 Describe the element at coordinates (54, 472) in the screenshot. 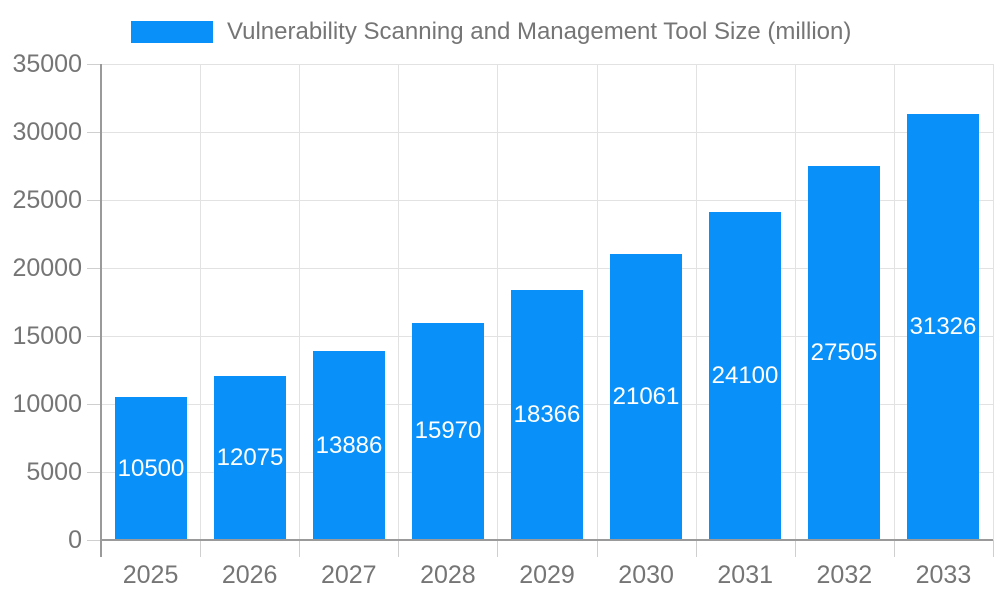

I see `y-axis-tick-label: 5000` at that location.